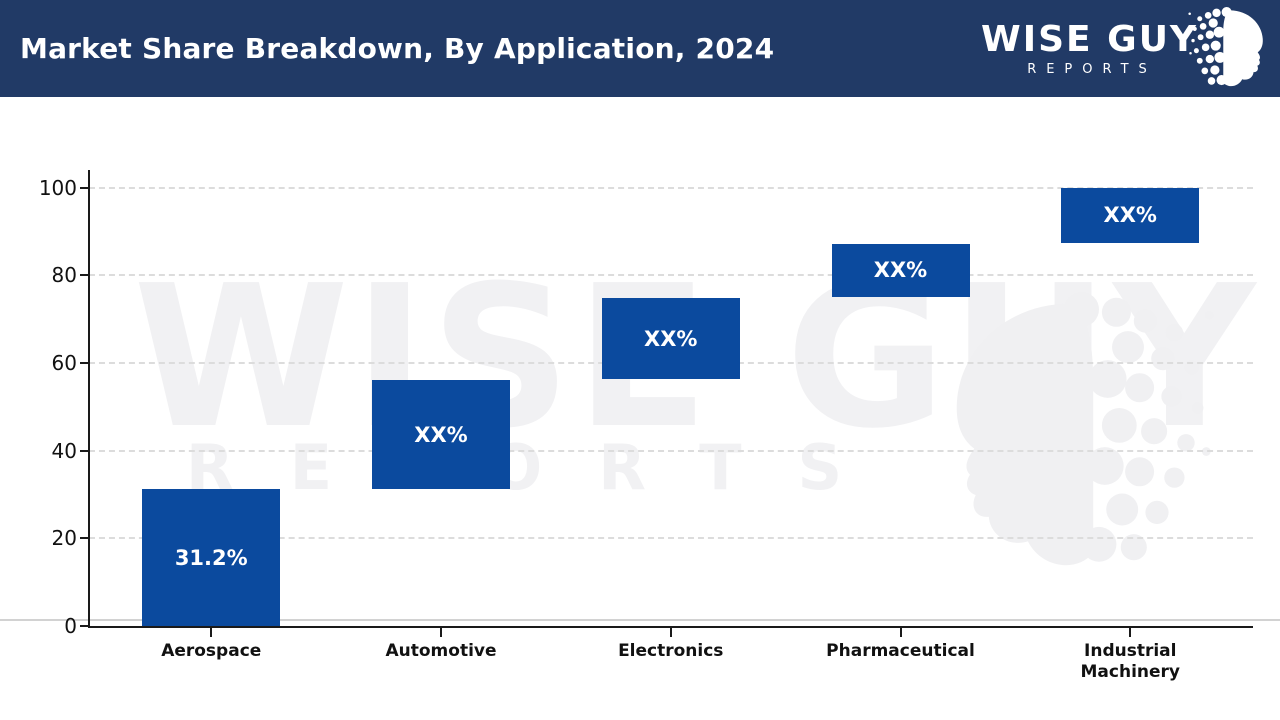 The height and width of the screenshot is (720, 1280). I want to click on wiseguy-logo: WISE GUY REPORTS, so click(1126, 48).